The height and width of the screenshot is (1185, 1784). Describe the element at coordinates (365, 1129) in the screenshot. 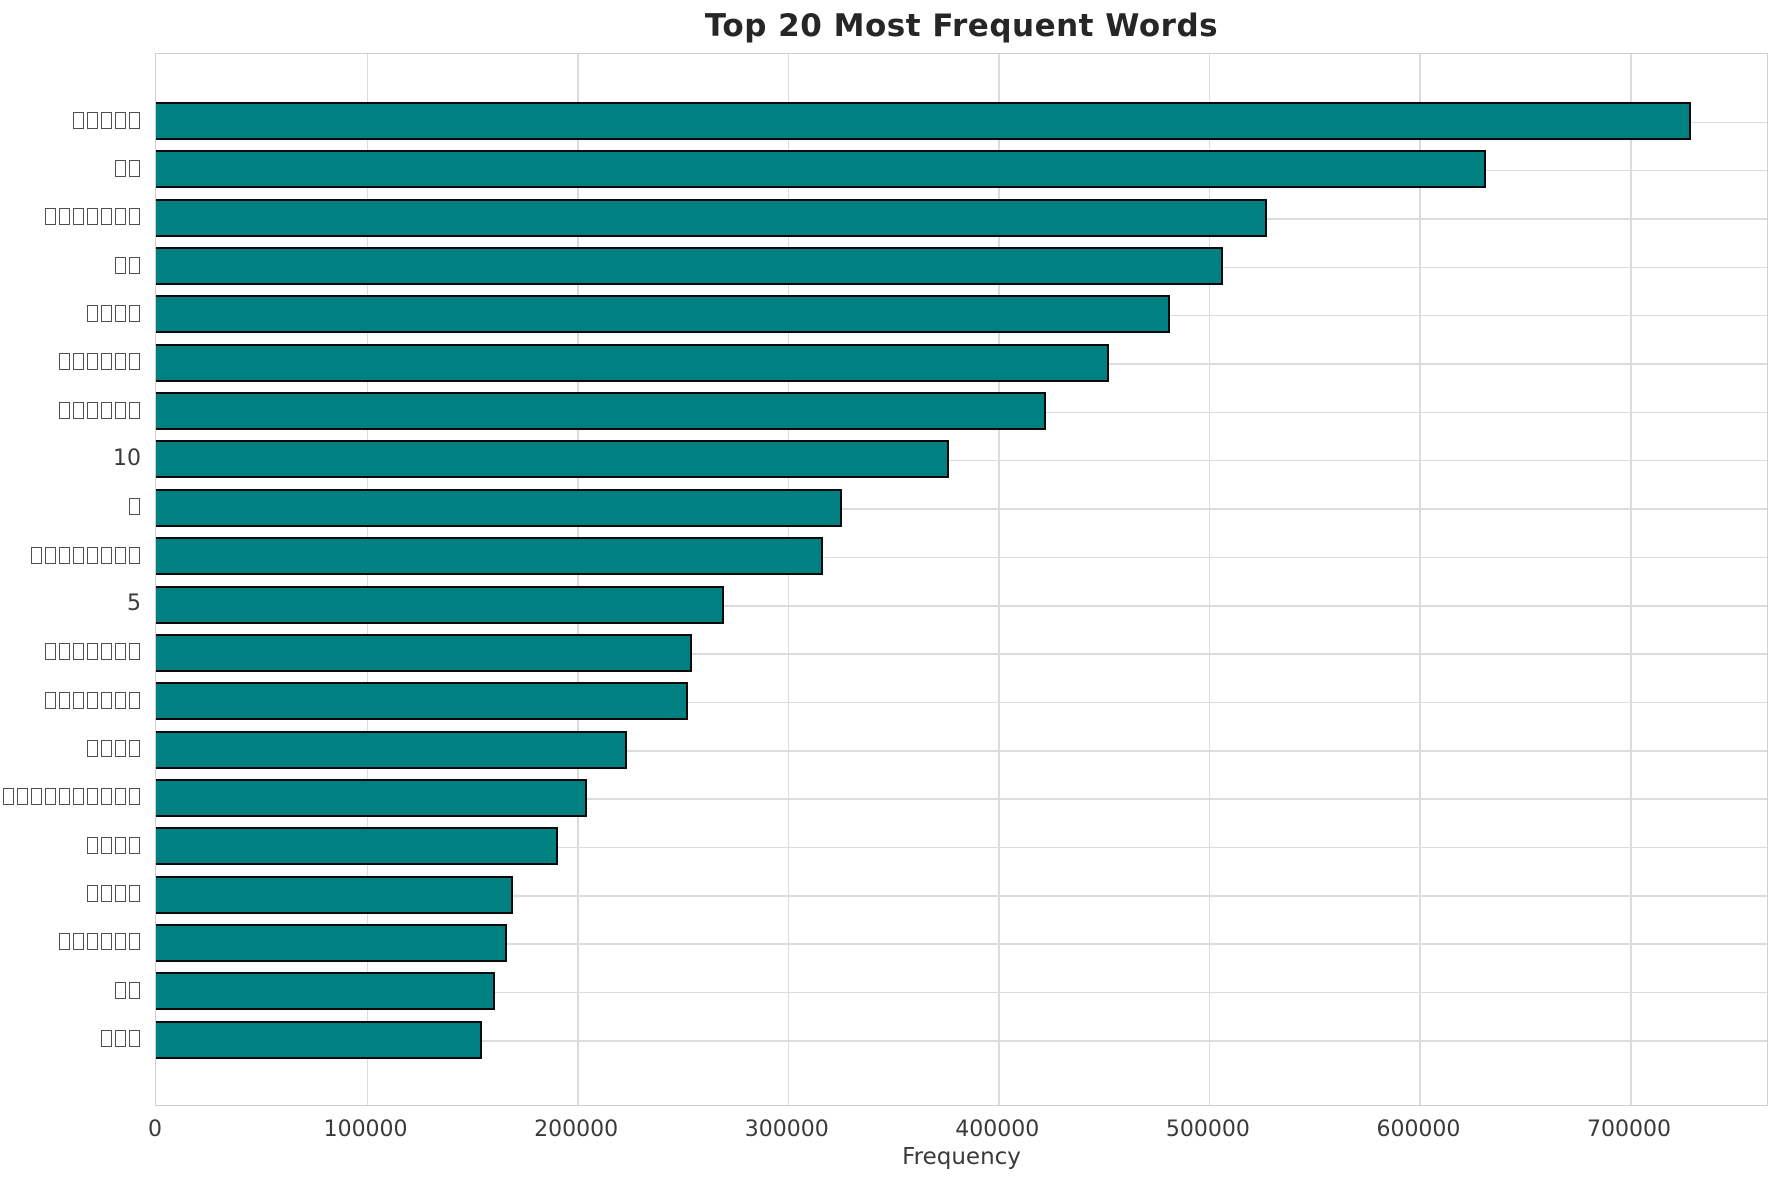

I see `x-tick-label: 100000` at that location.